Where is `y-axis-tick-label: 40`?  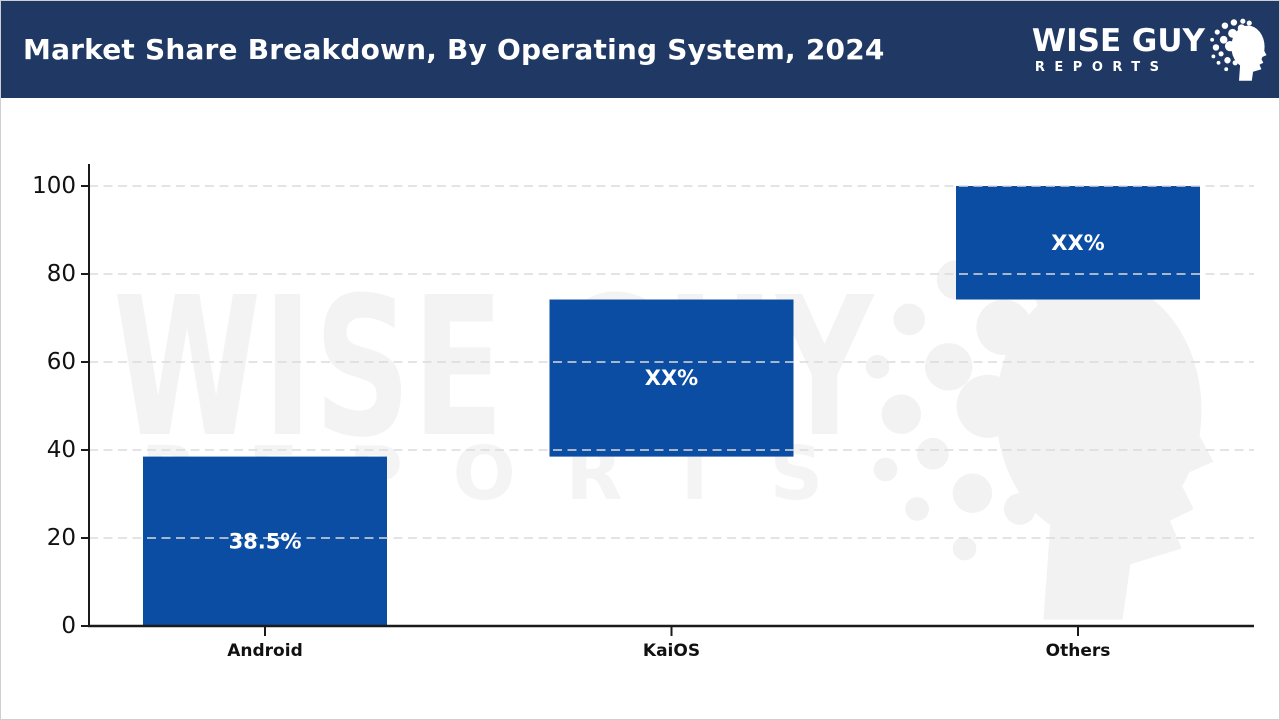
y-axis-tick-label: 40 is located at coordinates (61, 450).